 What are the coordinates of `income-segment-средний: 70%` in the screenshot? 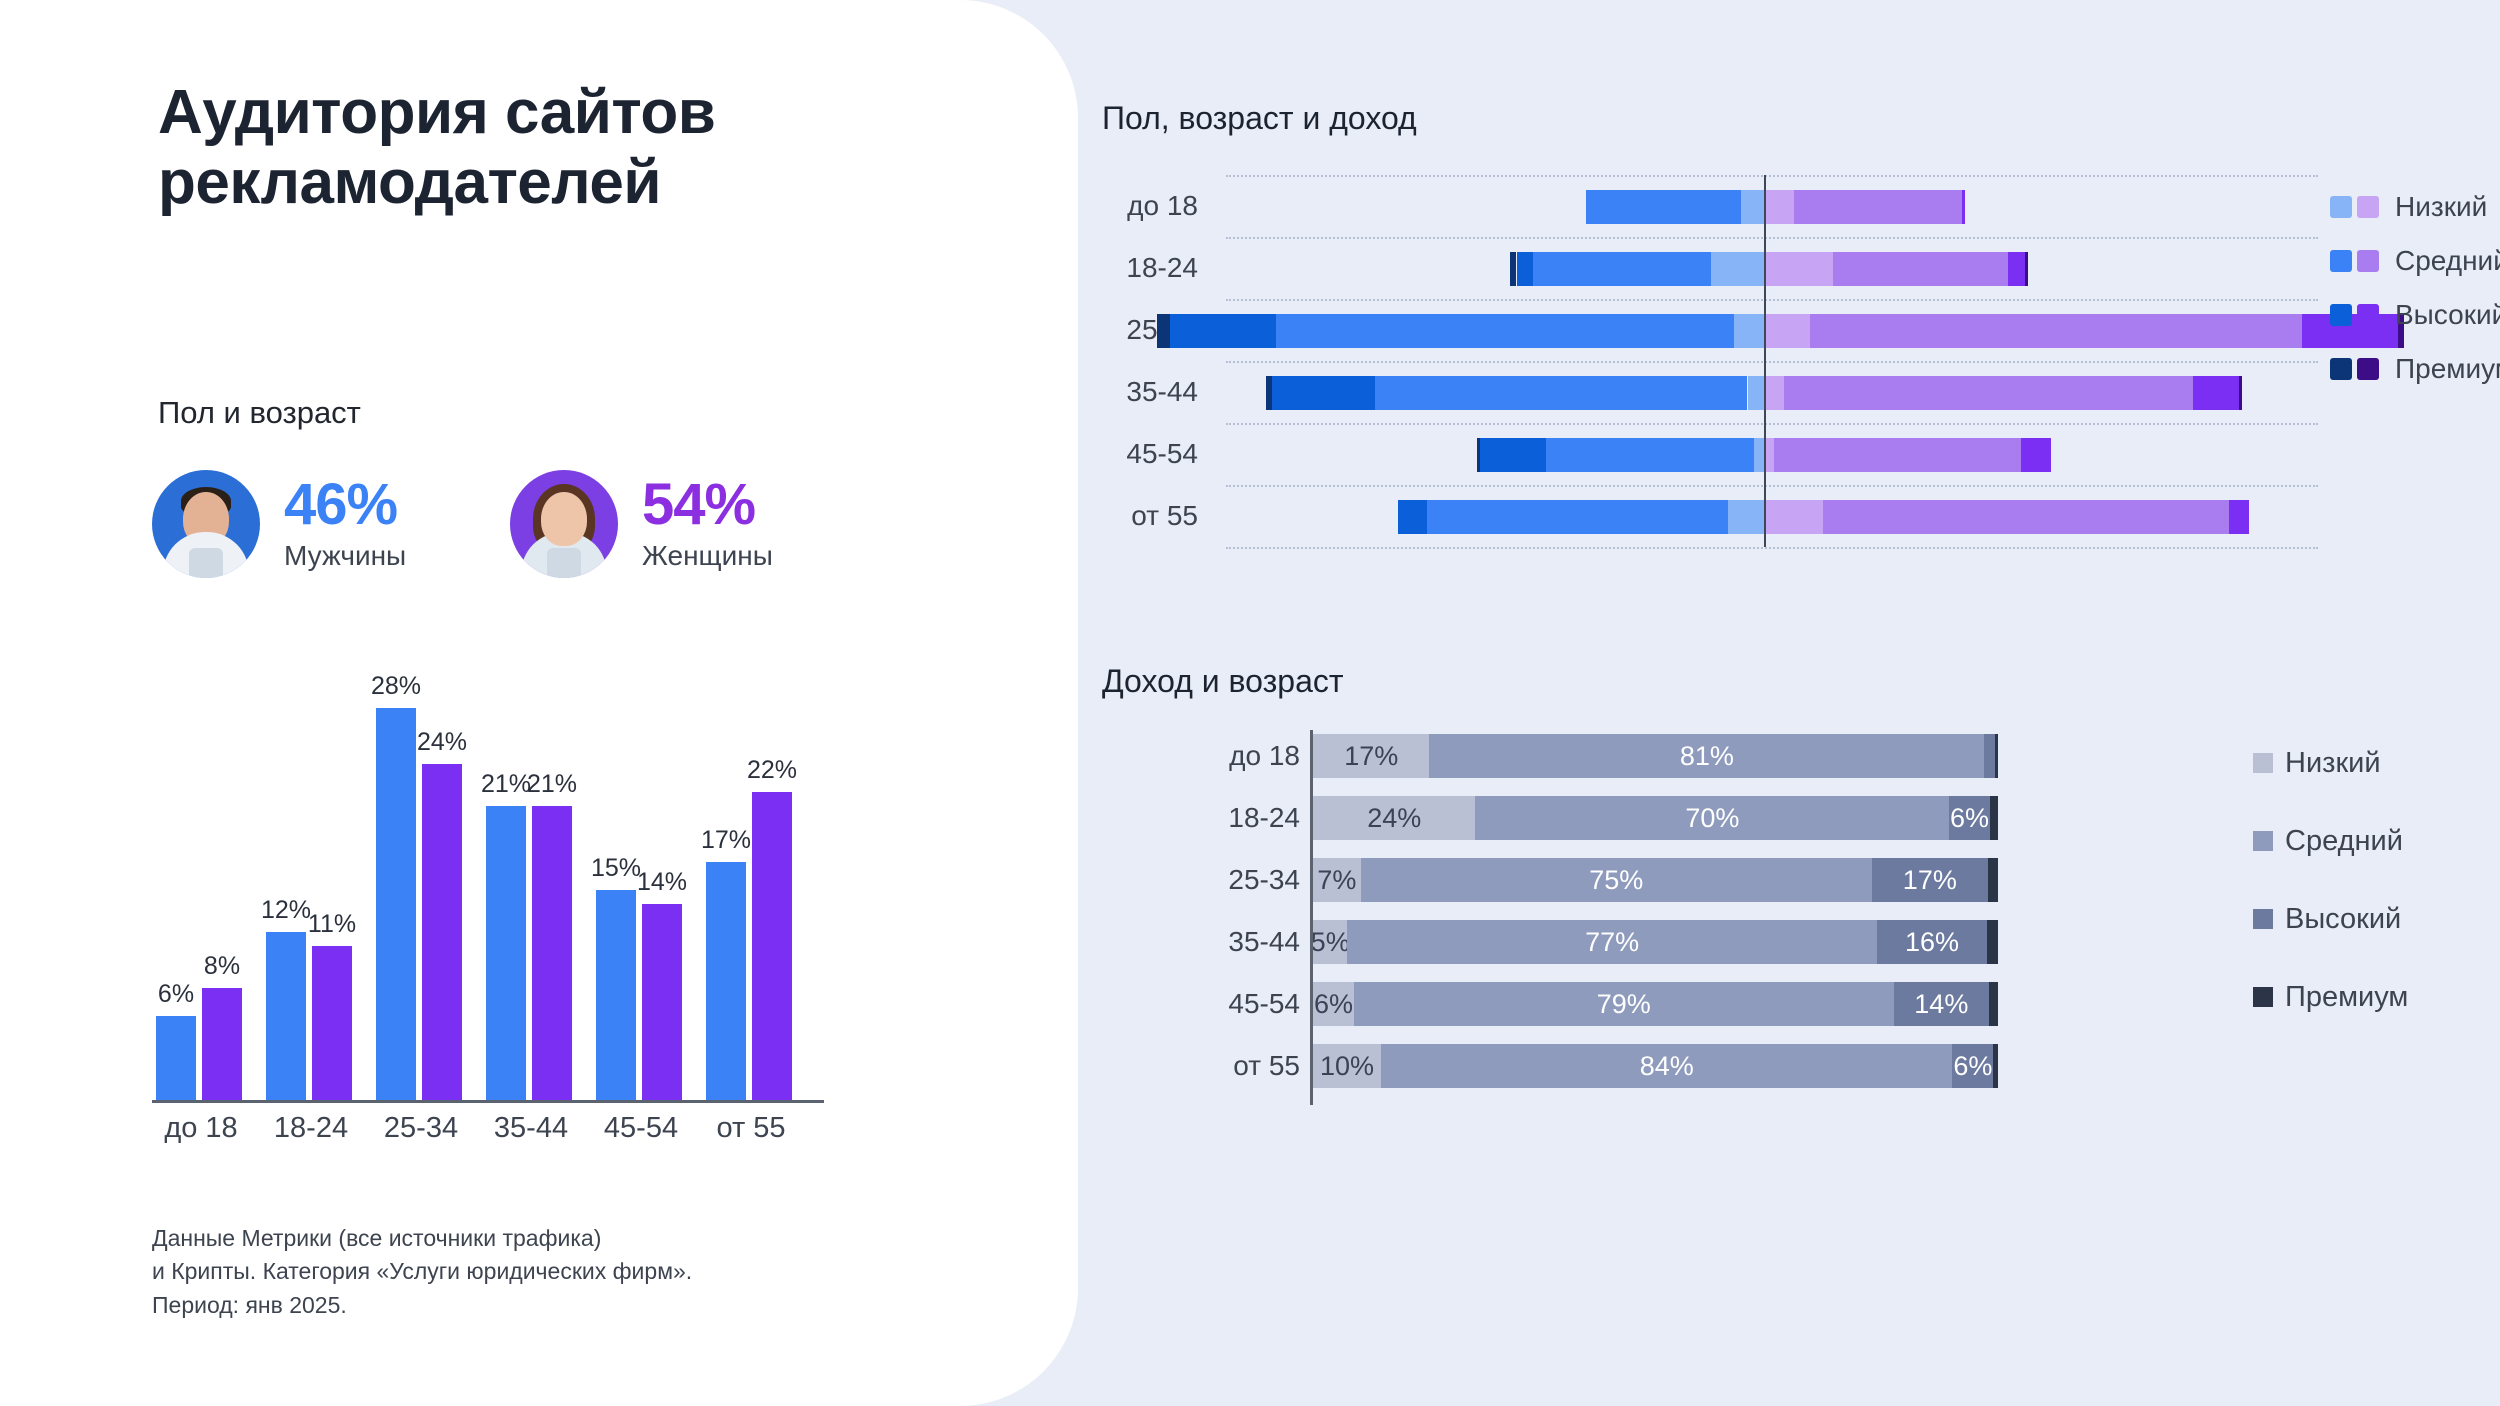 It's located at (1712, 818).